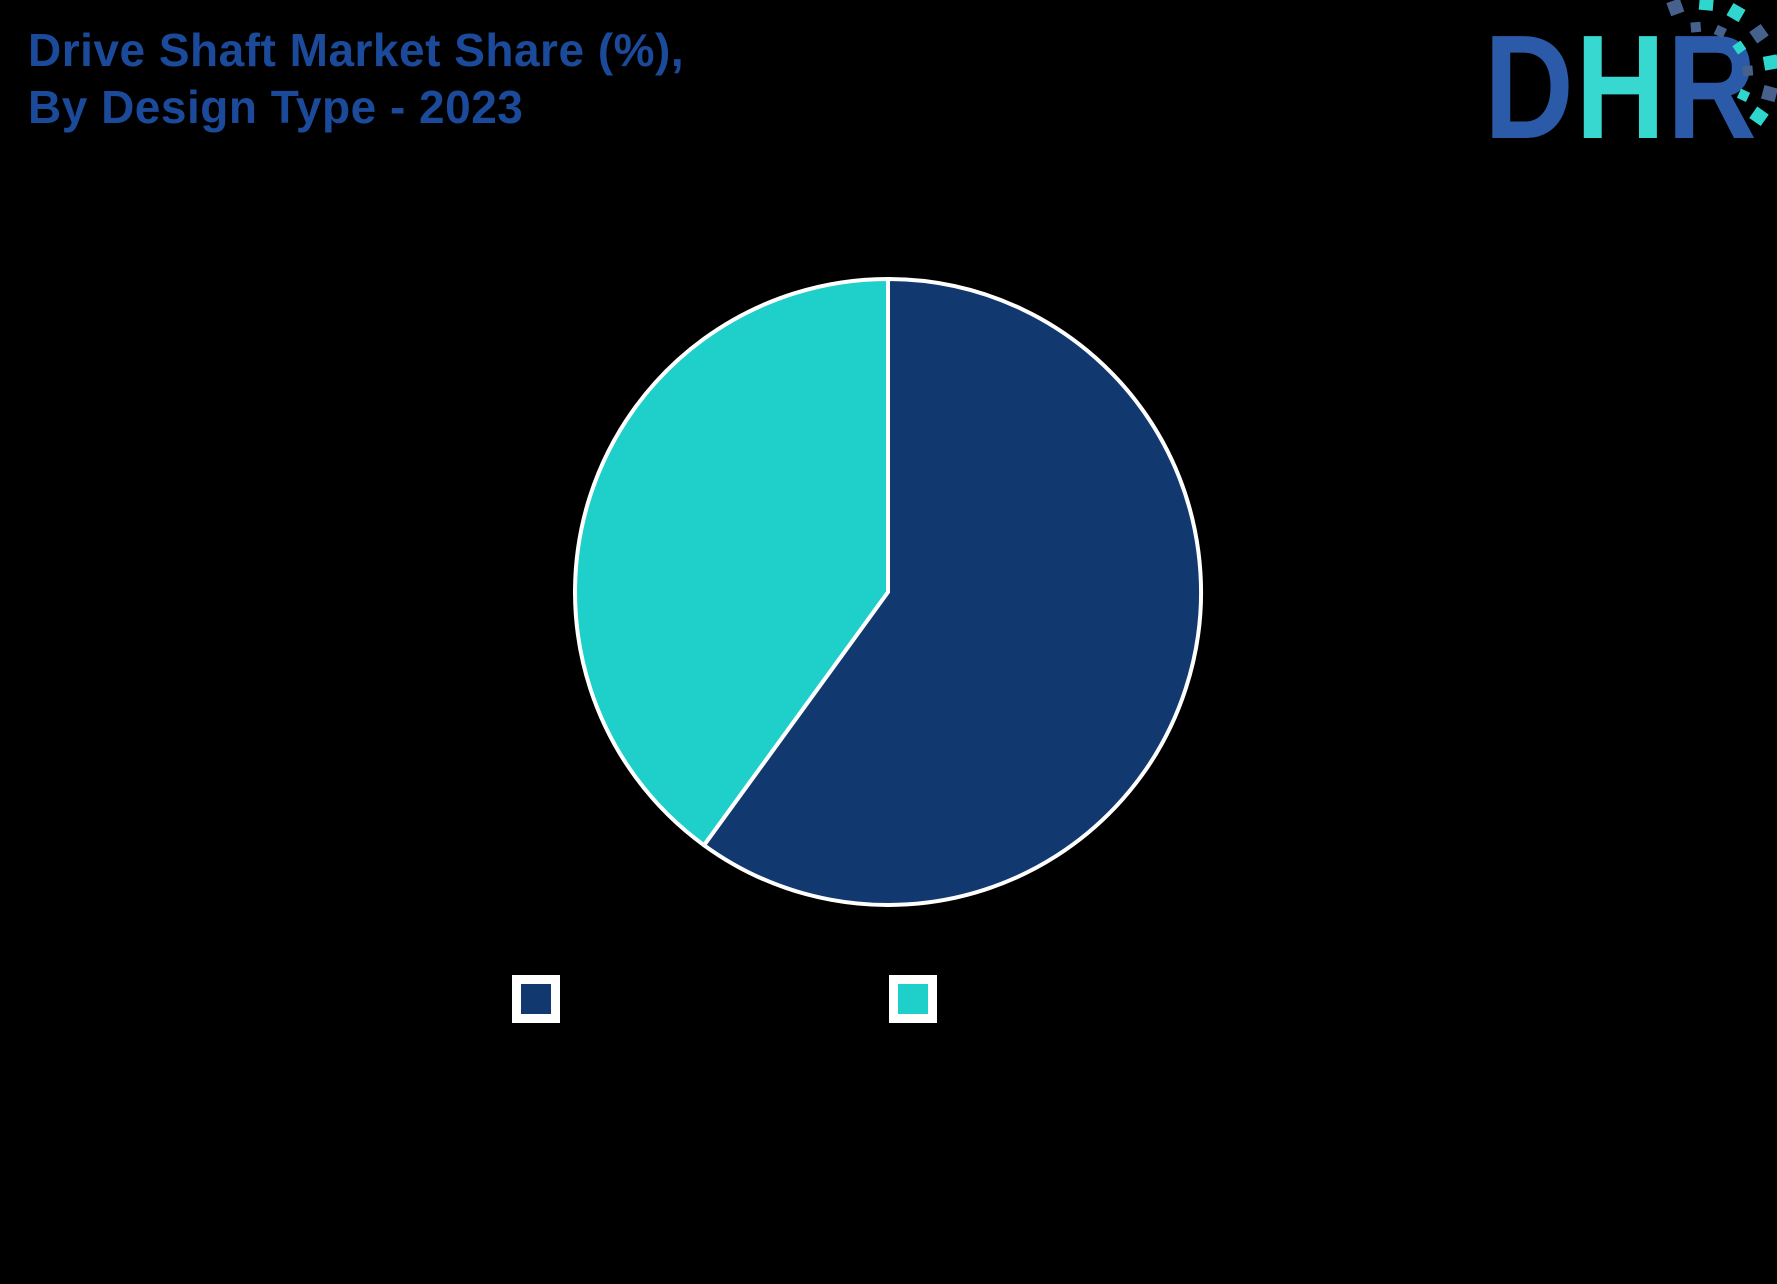 This screenshot has width=1777, height=1284. Describe the element at coordinates (1721, 63) in the screenshot. I see `logo-dots-icon` at that location.